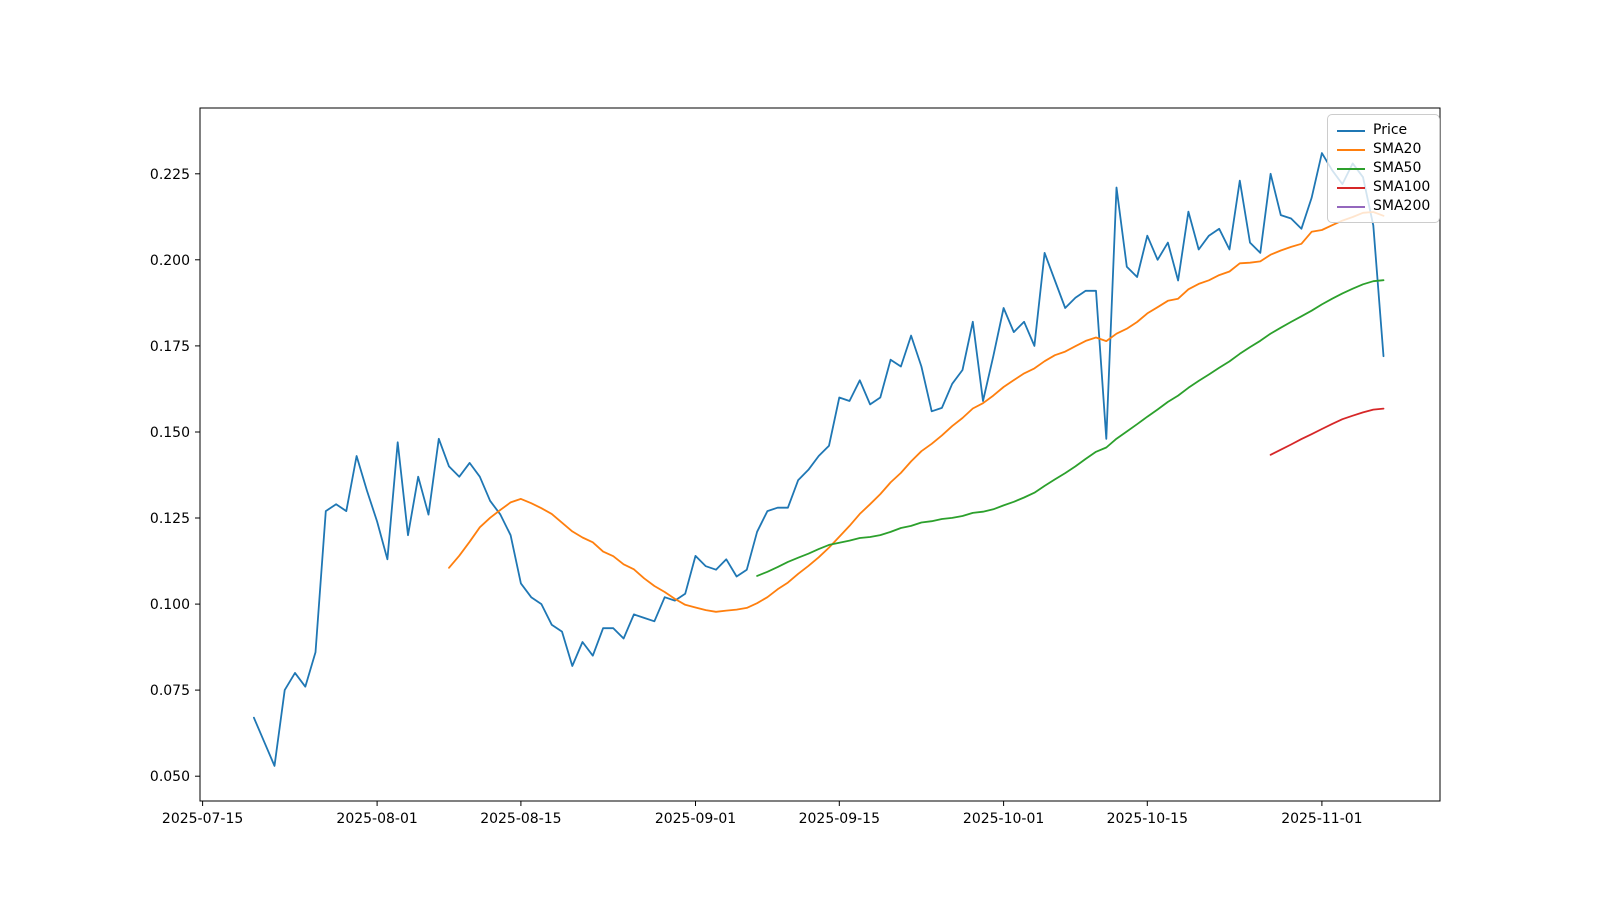 This screenshot has width=1600, height=900. What do you see at coordinates (202, 819) in the screenshot?
I see `x-tick-label: 2025-07-15` at bounding box center [202, 819].